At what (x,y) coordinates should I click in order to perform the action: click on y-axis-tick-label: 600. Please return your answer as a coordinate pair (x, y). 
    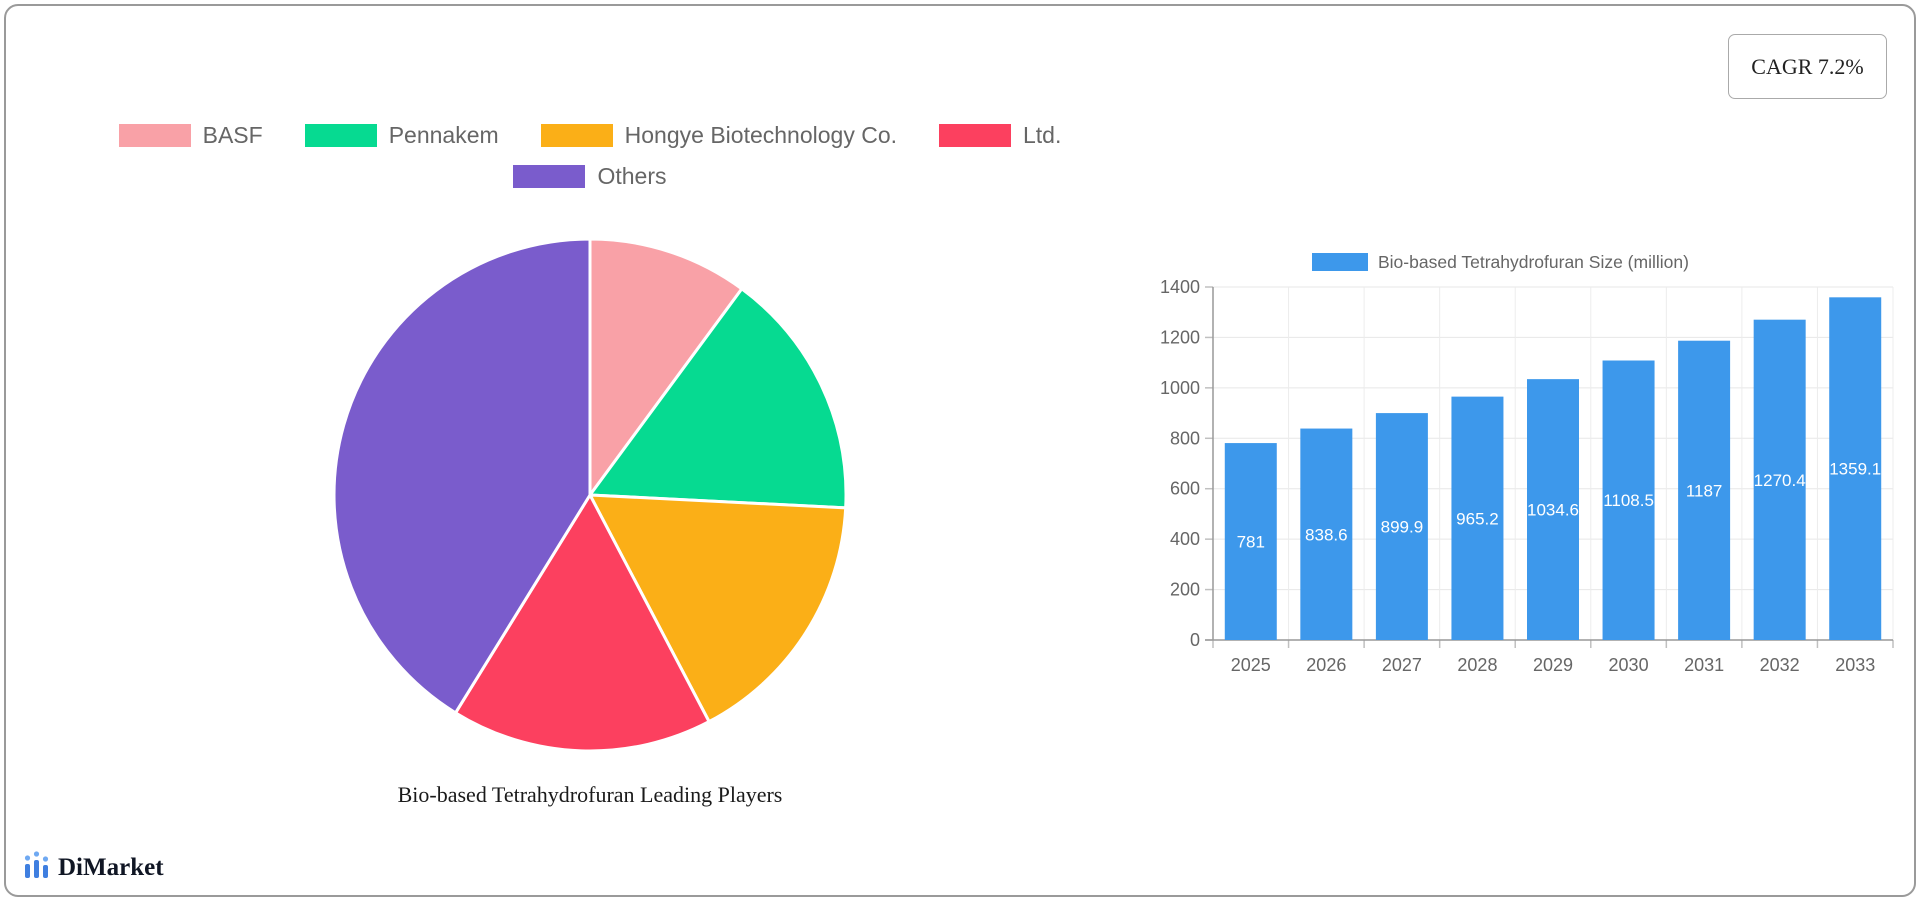
    Looking at the image, I should click on (1185, 489).